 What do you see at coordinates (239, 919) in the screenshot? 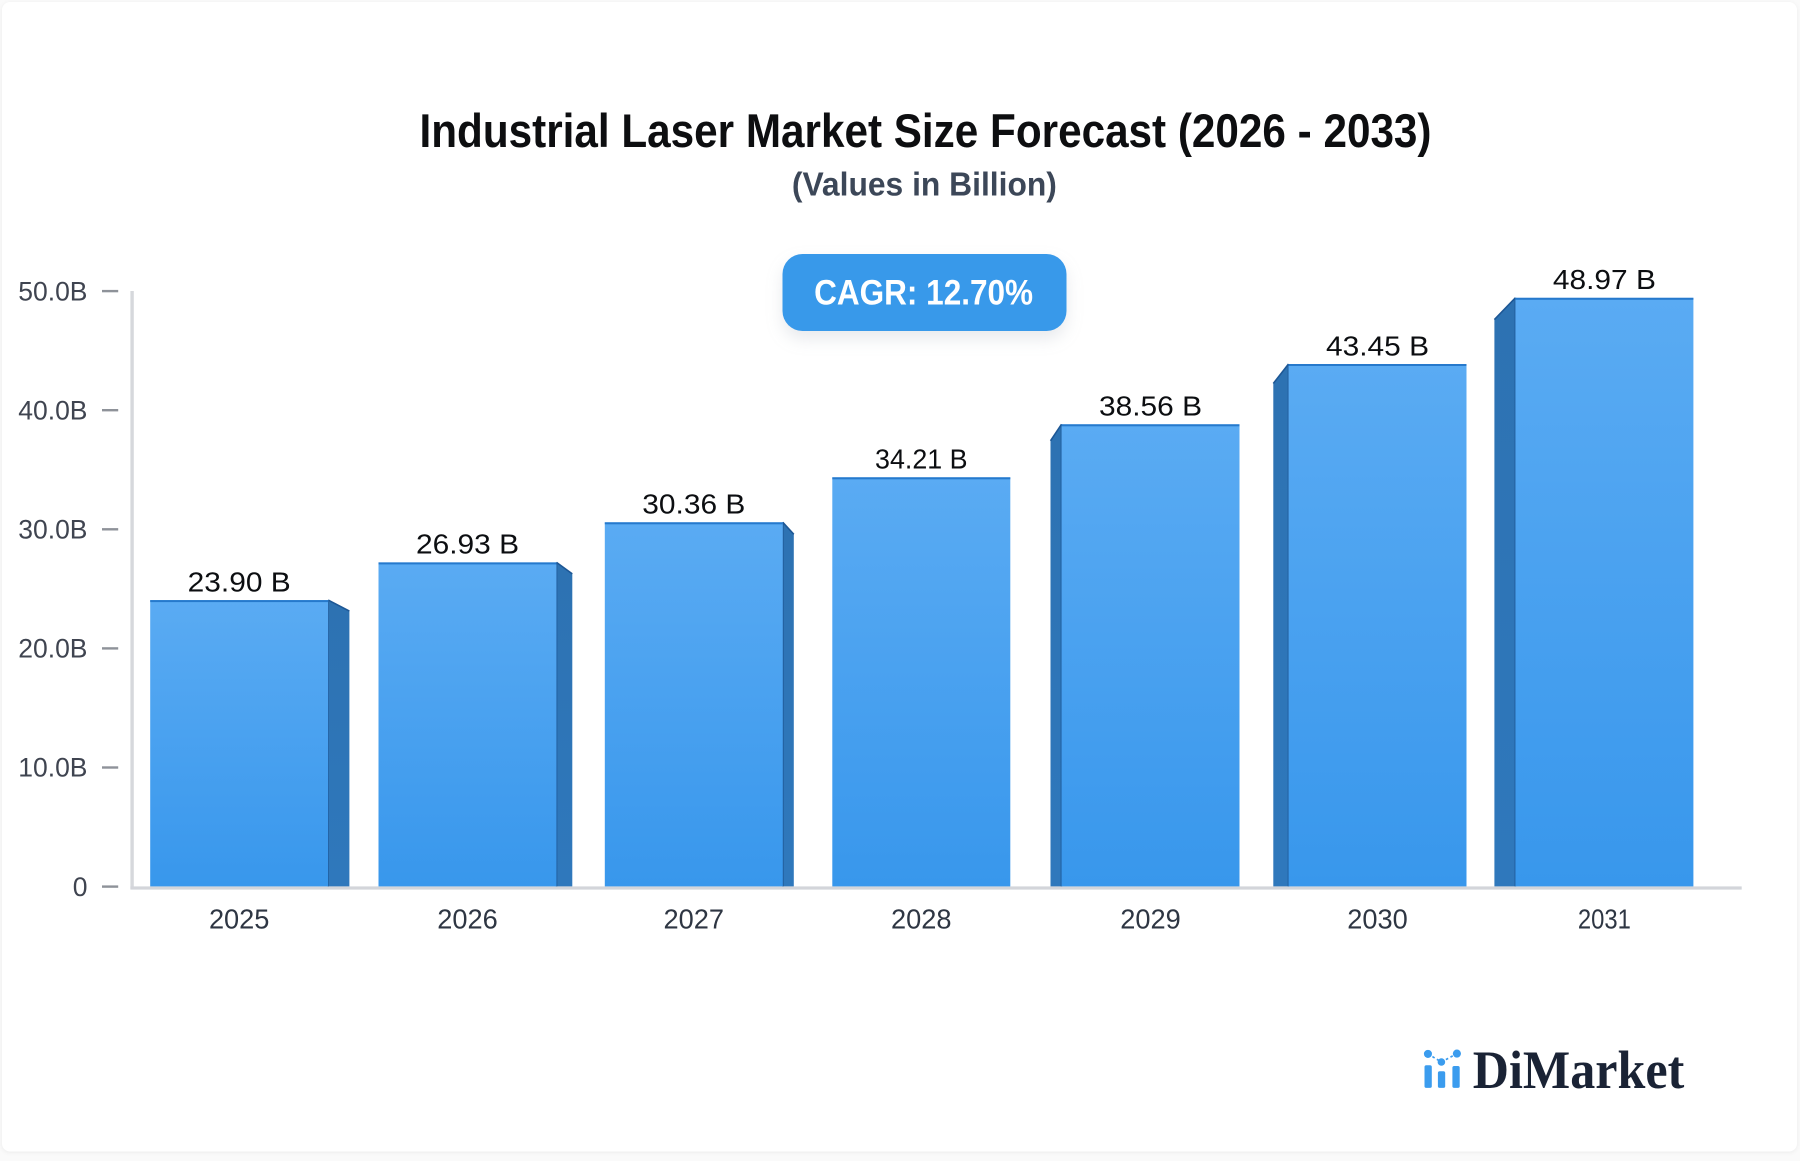
I see `svg-text: 2025` at bounding box center [239, 919].